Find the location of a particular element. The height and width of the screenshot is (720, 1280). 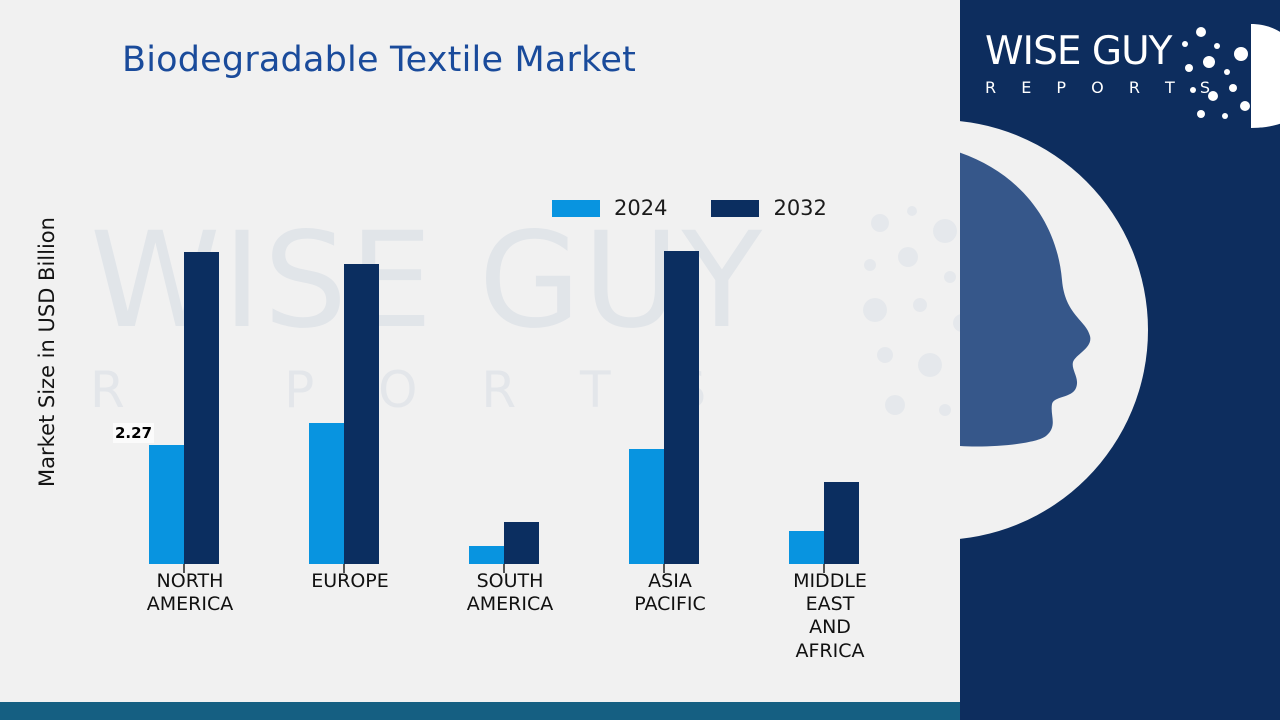

head-profile-icon is located at coordinates (1025, 299).